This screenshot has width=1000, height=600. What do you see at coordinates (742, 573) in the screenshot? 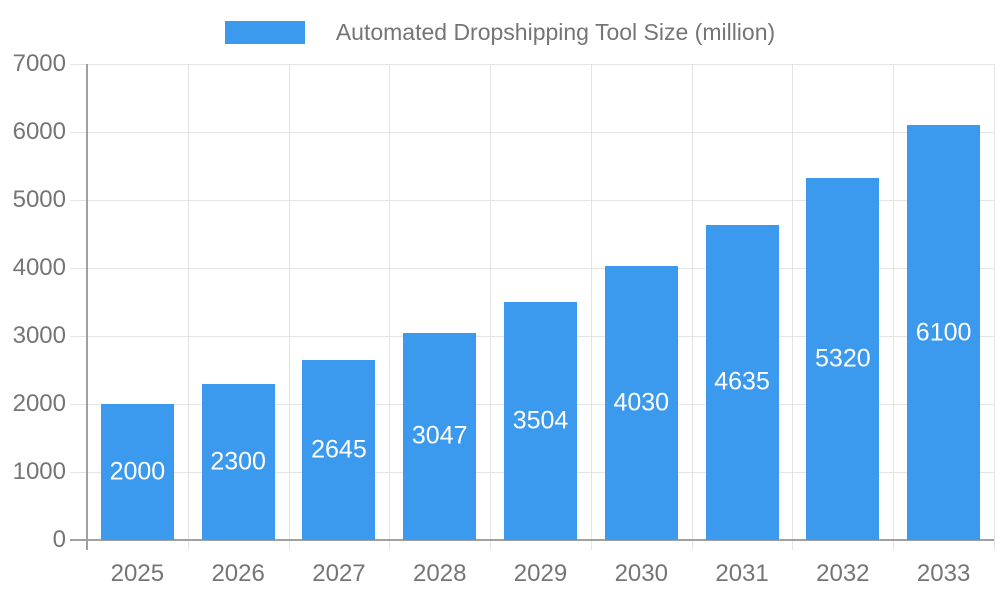
I see `x-axis-tick-label: 2031` at bounding box center [742, 573].